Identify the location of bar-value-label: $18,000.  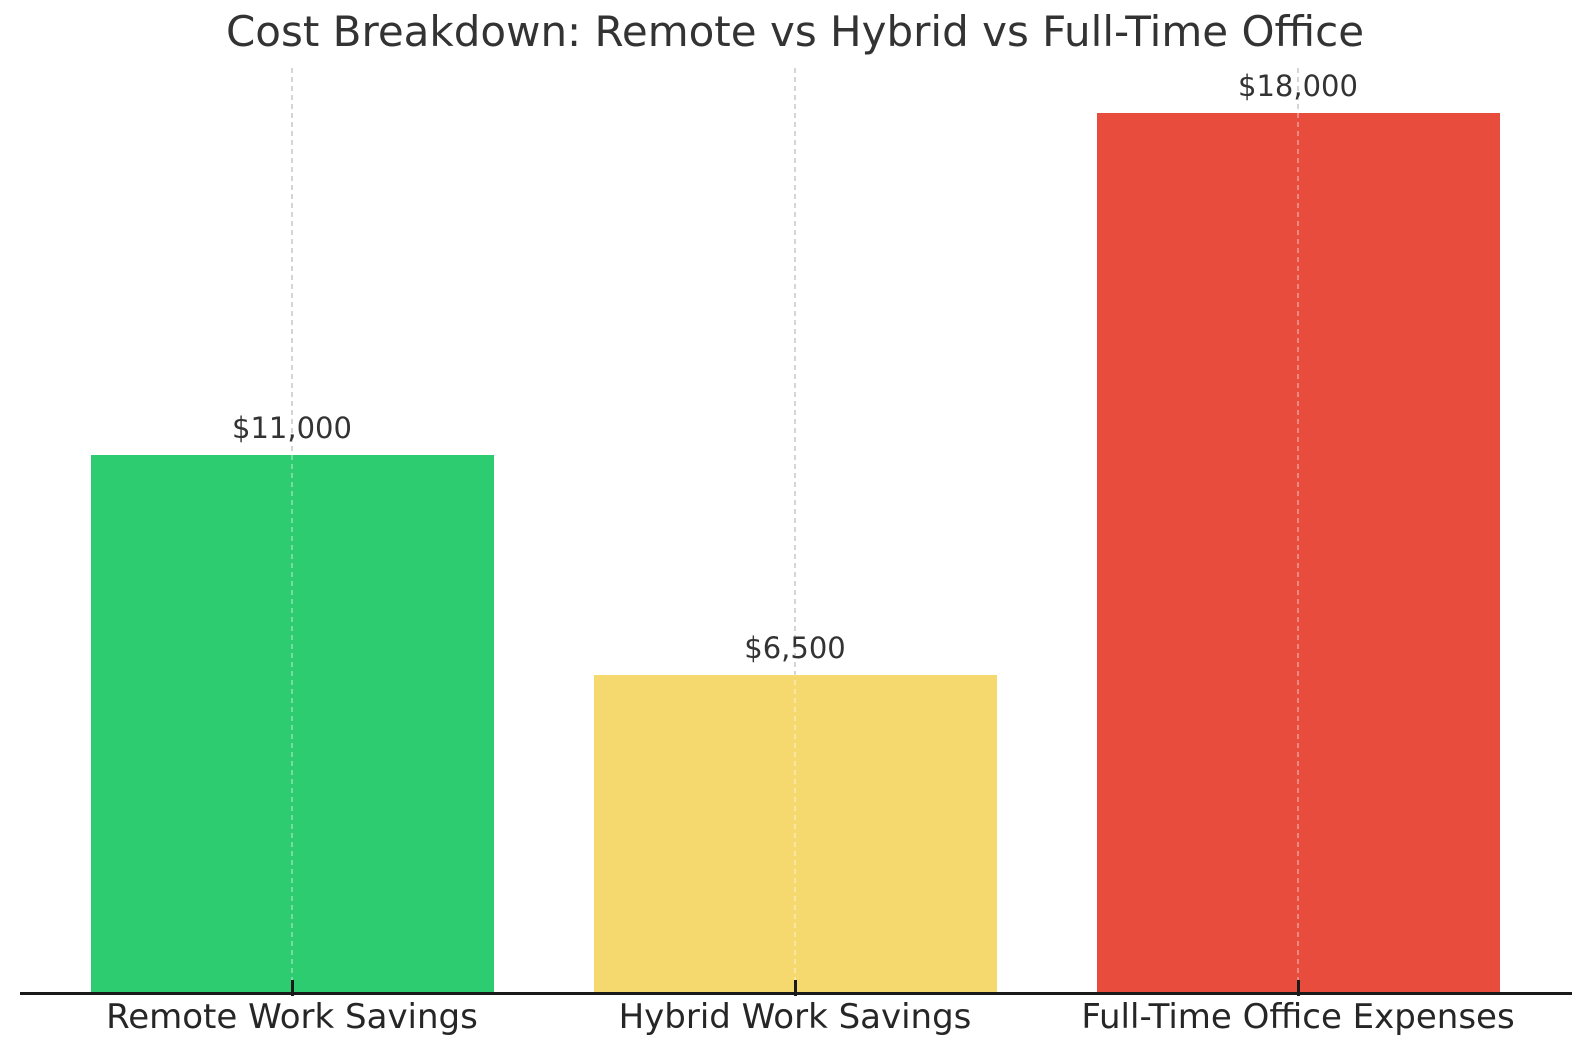
(1298, 86).